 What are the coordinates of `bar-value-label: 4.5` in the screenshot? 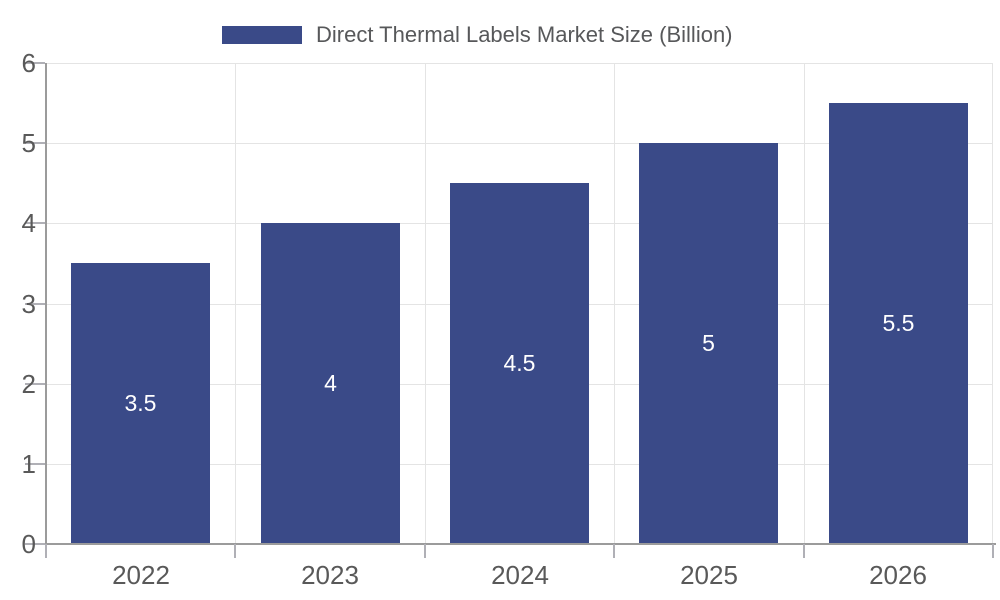 It's located at (519, 363).